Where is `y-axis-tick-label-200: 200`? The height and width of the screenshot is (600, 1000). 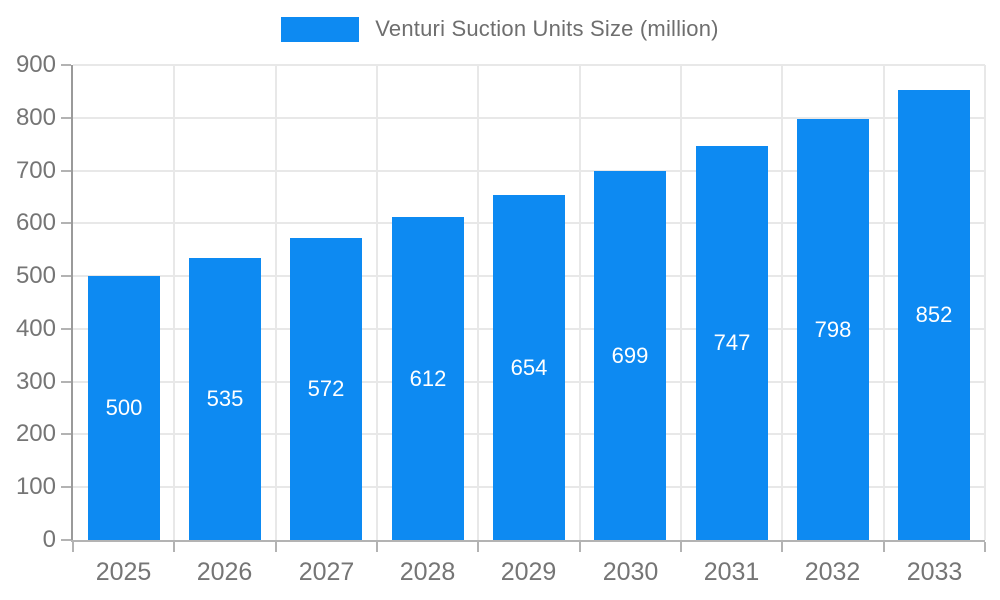
y-axis-tick-label-200: 200 is located at coordinates (35, 434).